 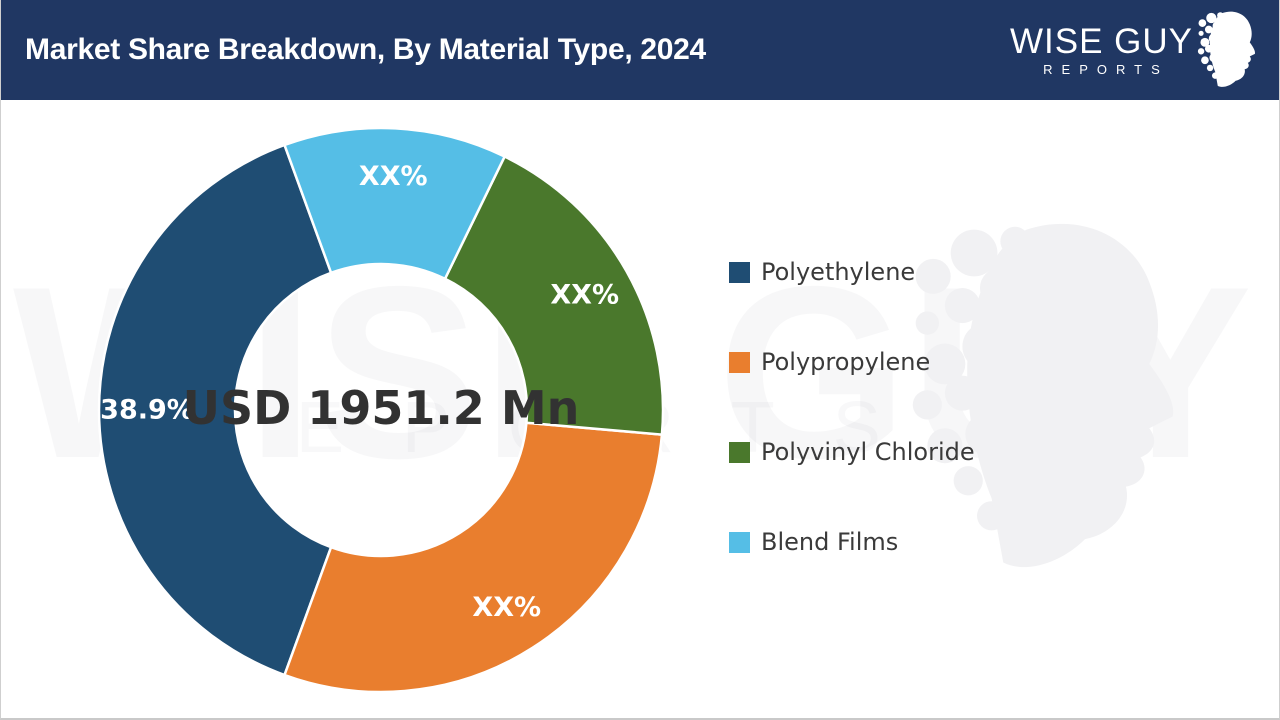 I want to click on segment-polyethylene, so click(x=215, y=410).